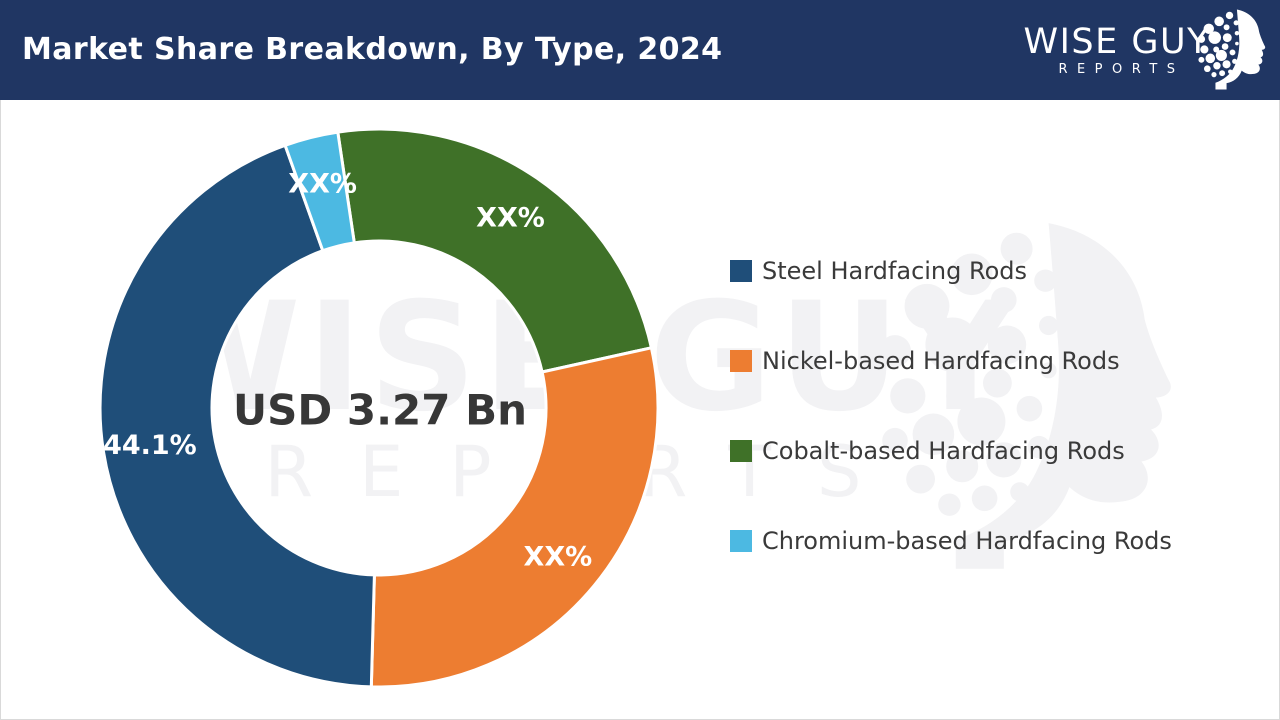 This screenshot has height=720, width=1280. Describe the element at coordinates (494, 250) in the screenshot. I see `donut-slice-cobalt-based-hardfacing-rods` at that location.